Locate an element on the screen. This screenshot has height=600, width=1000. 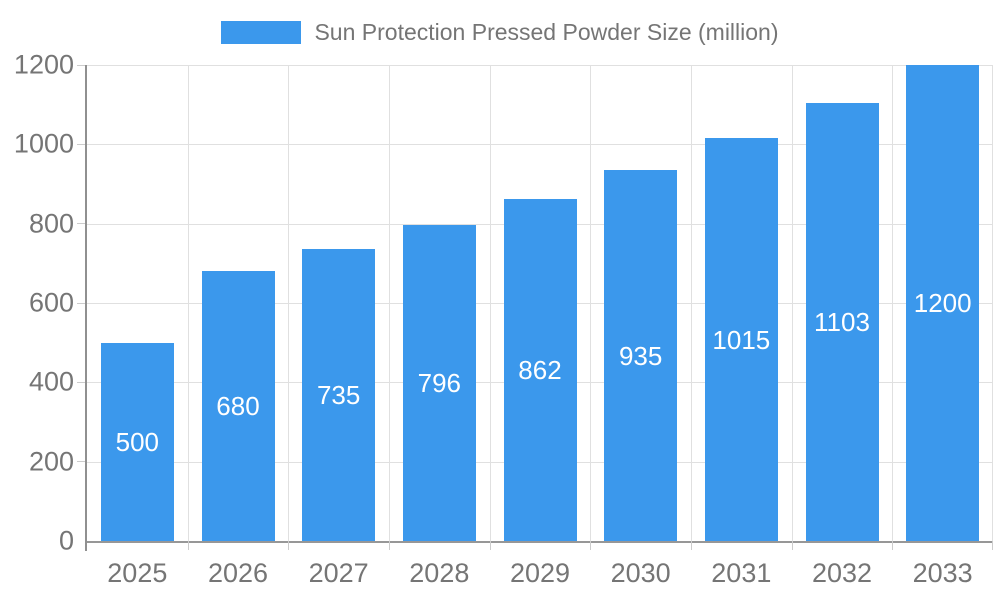
bar-value-label: 1015 is located at coordinates (741, 339).